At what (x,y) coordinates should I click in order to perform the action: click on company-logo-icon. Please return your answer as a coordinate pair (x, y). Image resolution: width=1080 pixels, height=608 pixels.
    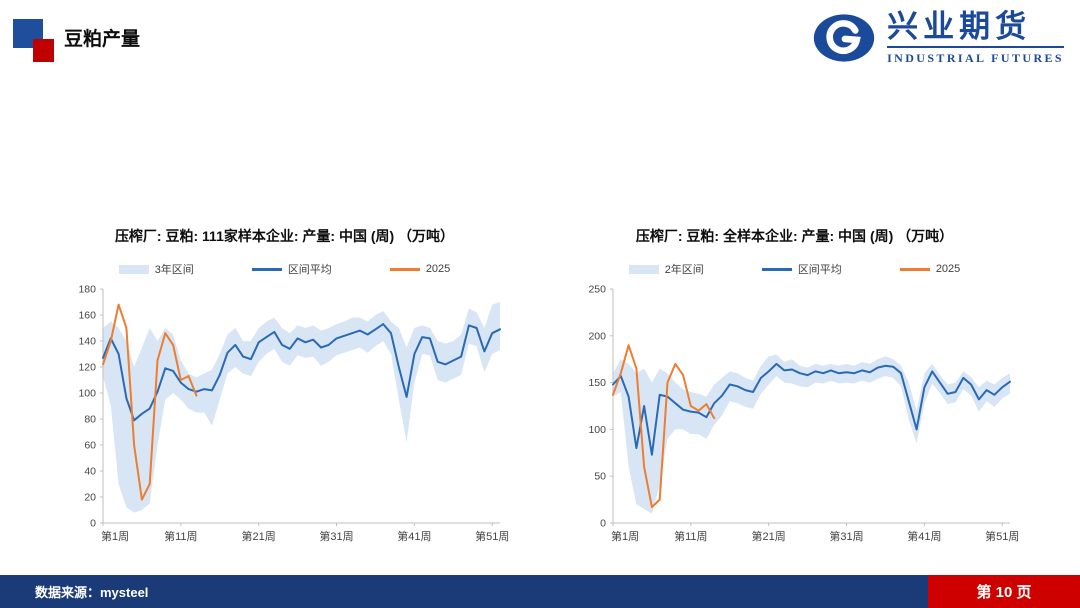
    Looking at the image, I should click on (844, 38).